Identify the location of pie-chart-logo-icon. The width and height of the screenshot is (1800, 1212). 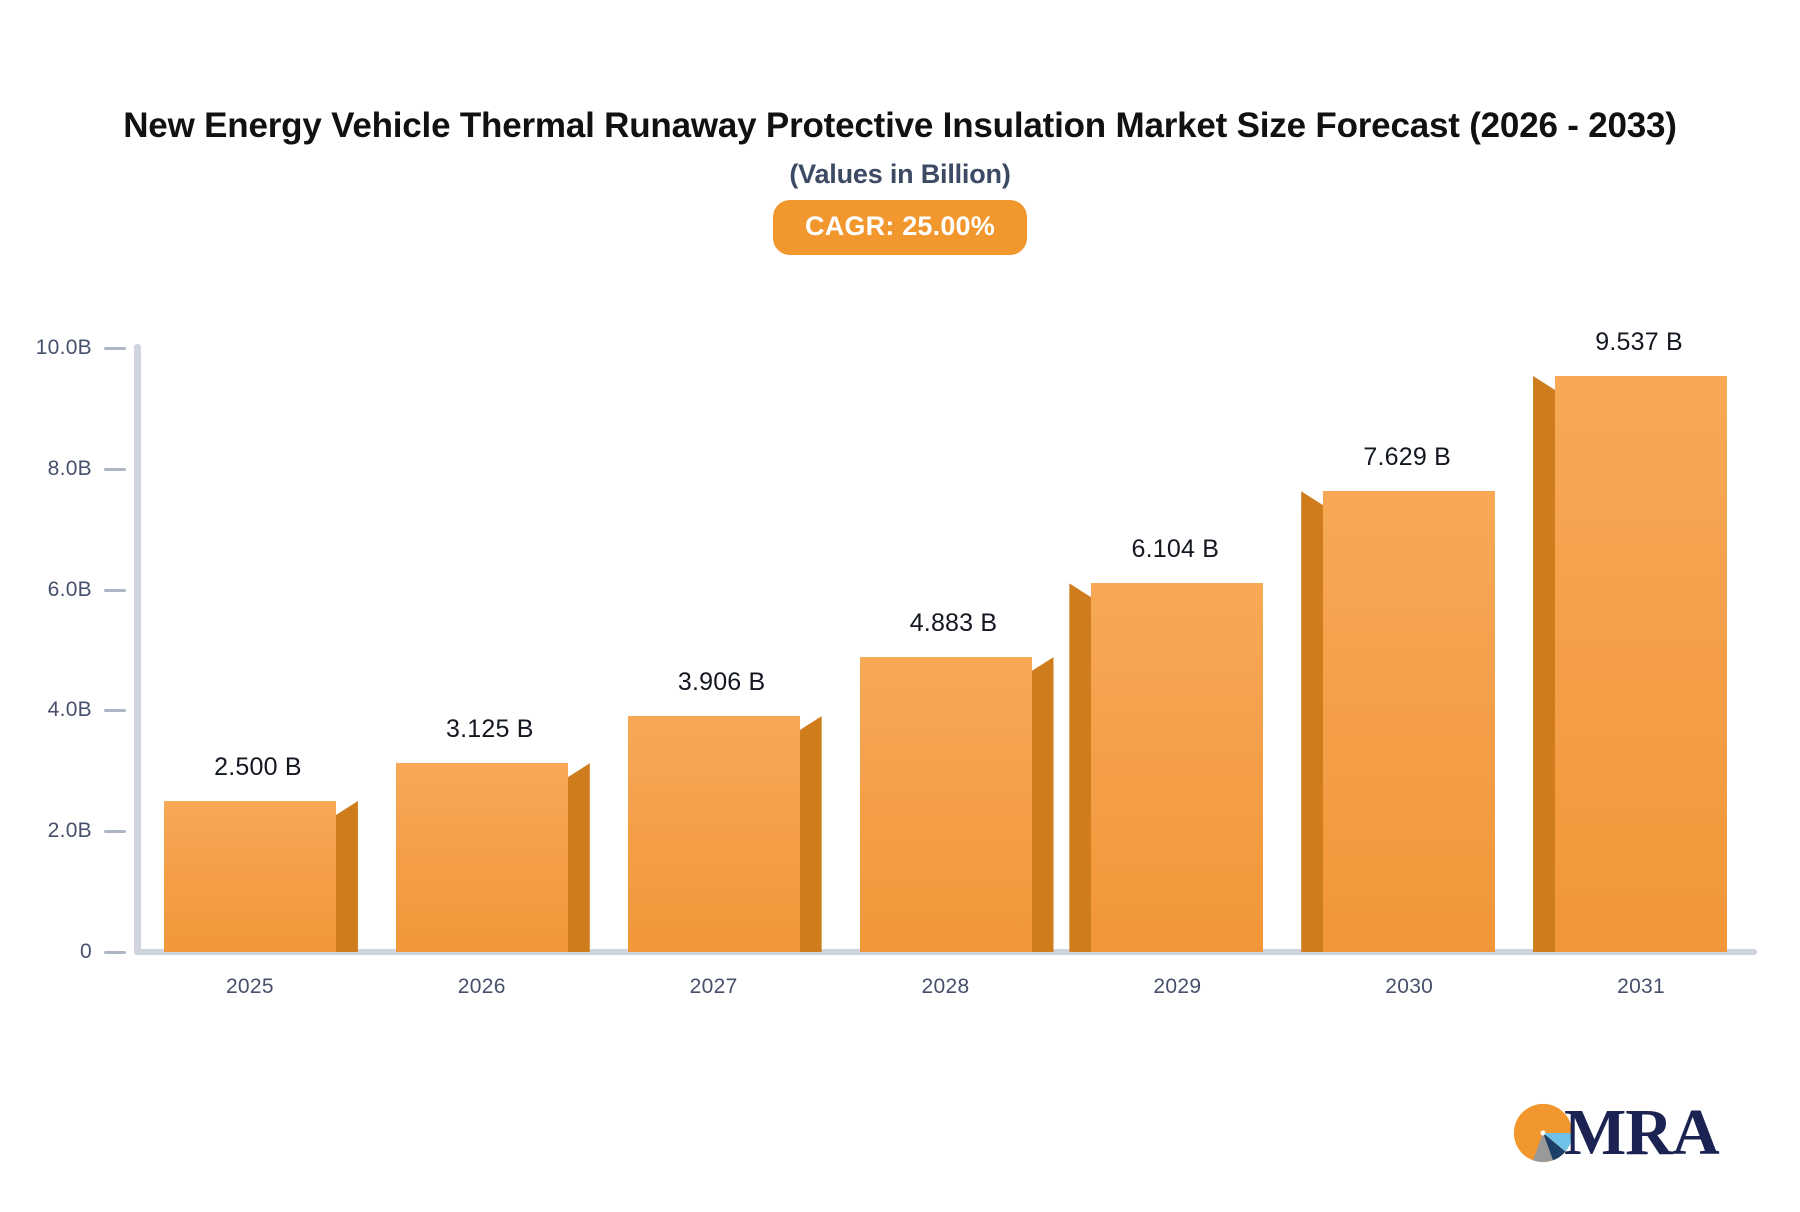
(1543, 1133).